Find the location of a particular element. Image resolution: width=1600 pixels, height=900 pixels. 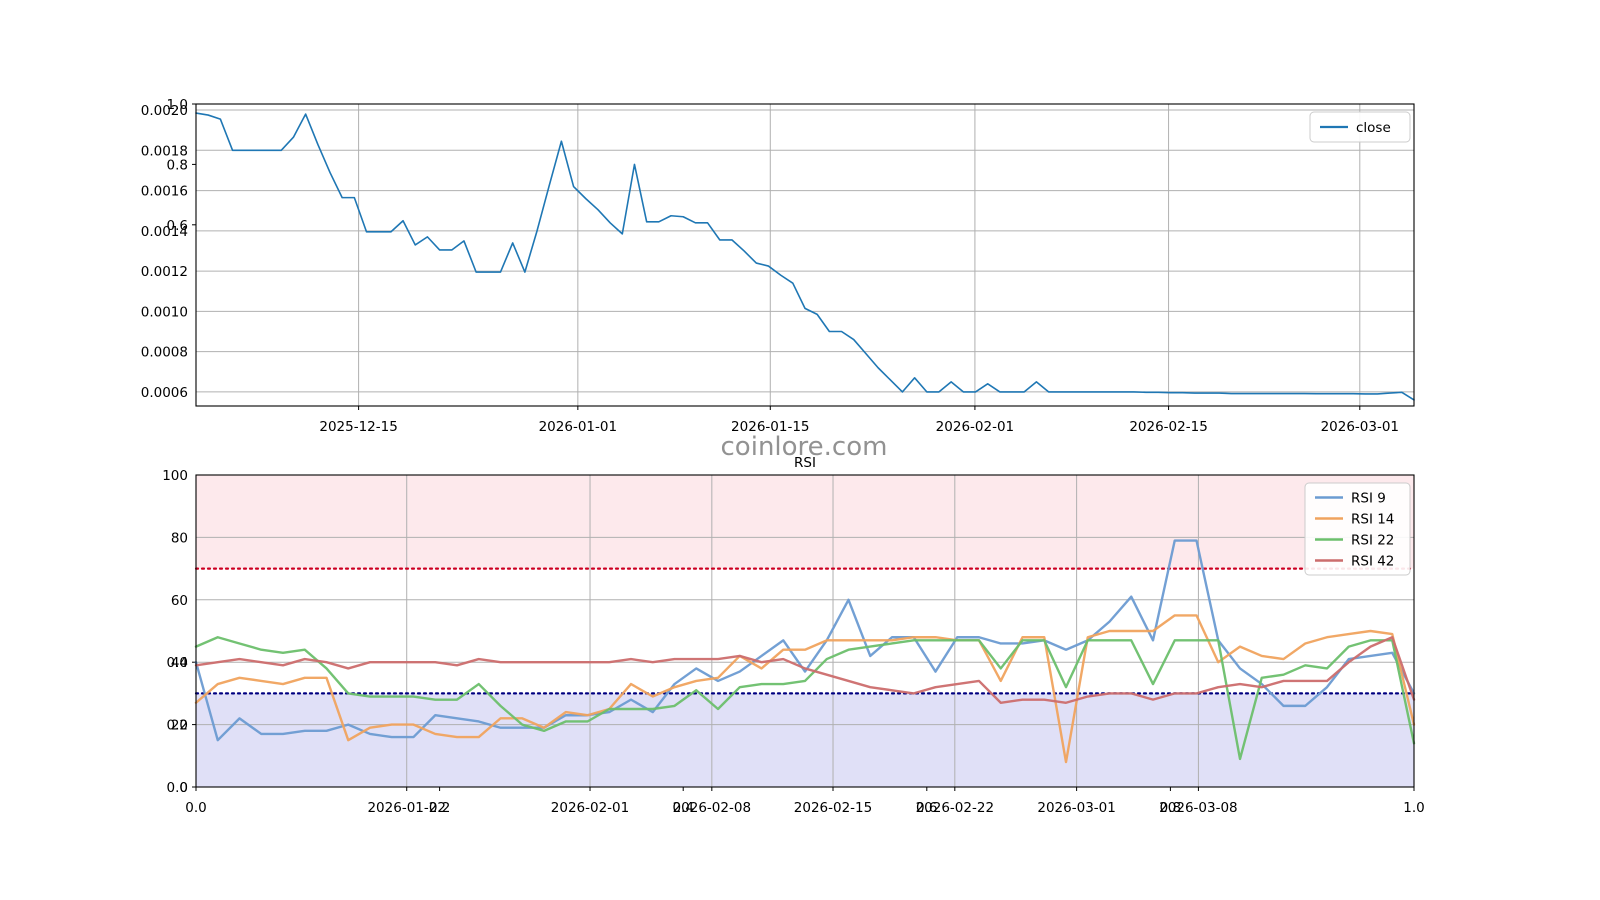

price-xtick-label: 2026-02-01 is located at coordinates (975, 427).